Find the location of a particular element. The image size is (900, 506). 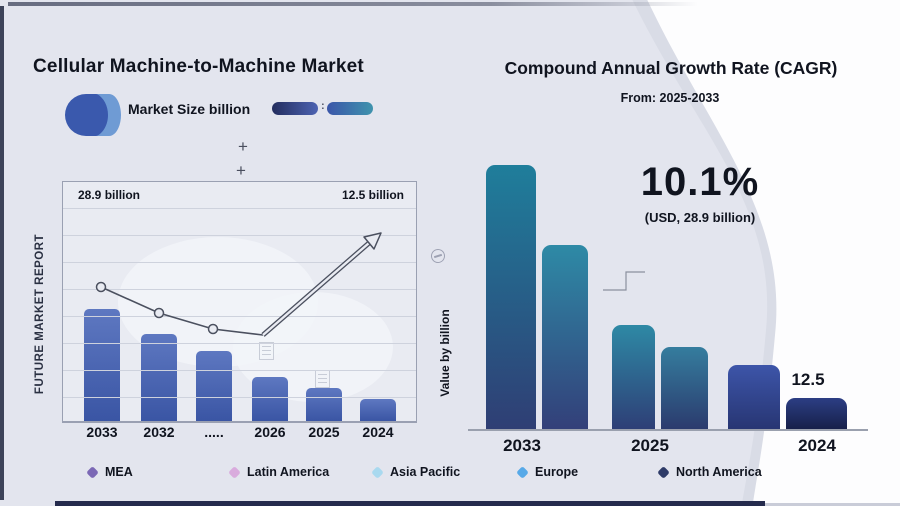

left-bar-2033 is located at coordinates (102, 365).